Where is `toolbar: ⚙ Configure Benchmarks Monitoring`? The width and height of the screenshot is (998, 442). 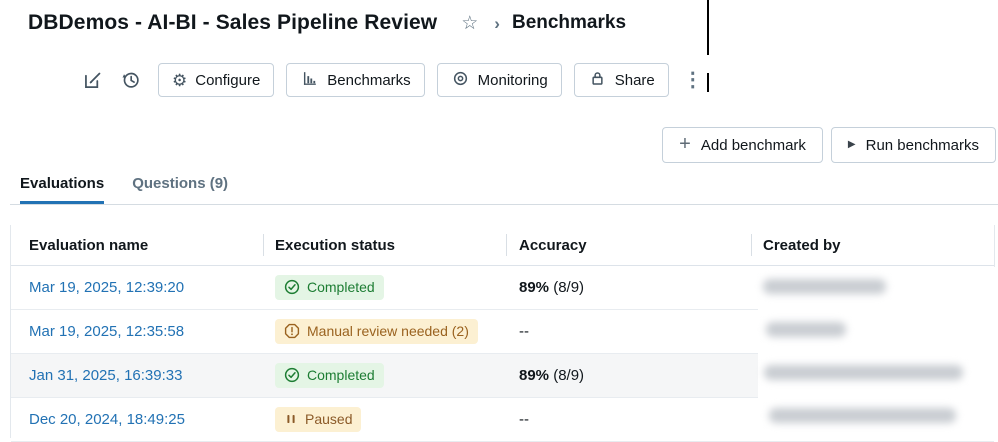
toolbar: ⚙ Configure Benchmarks Monitoring is located at coordinates (391, 80).